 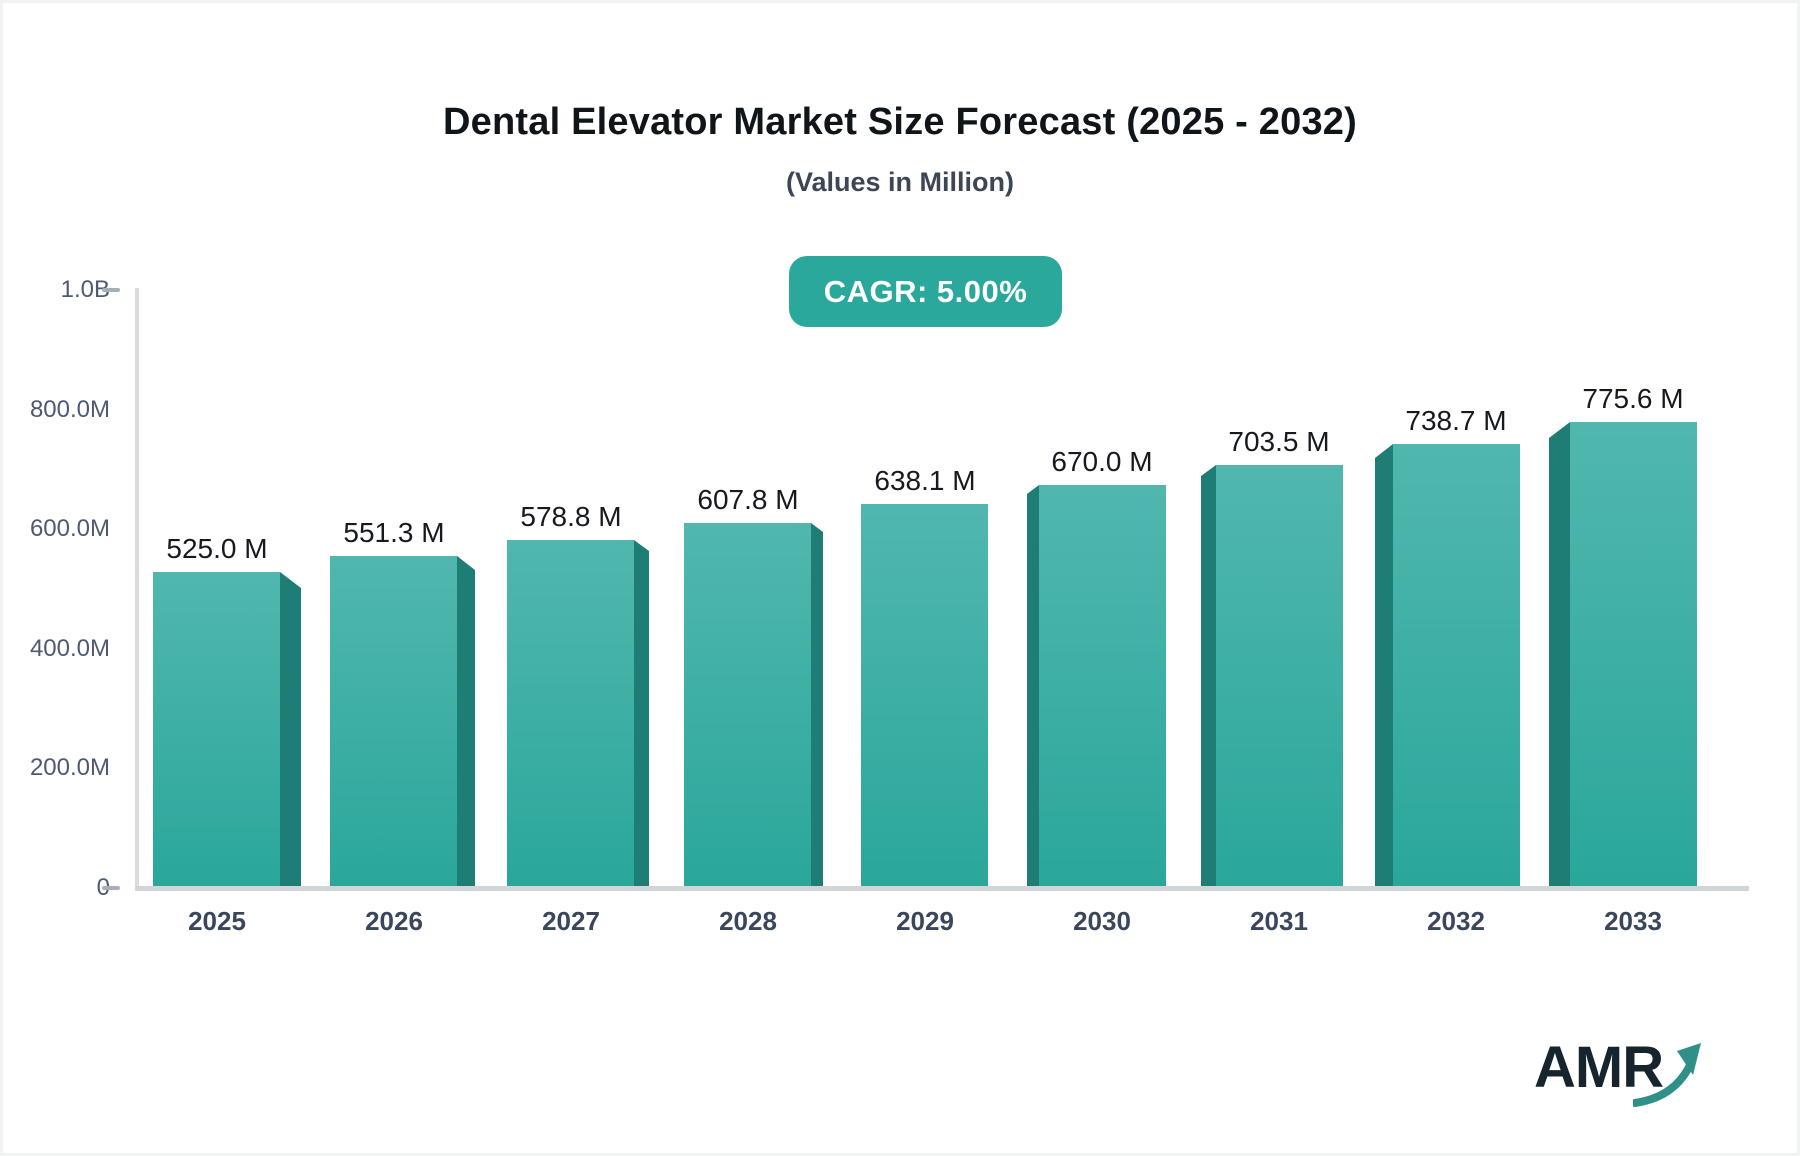 I want to click on bar-side-2032, so click(x=1384, y=665).